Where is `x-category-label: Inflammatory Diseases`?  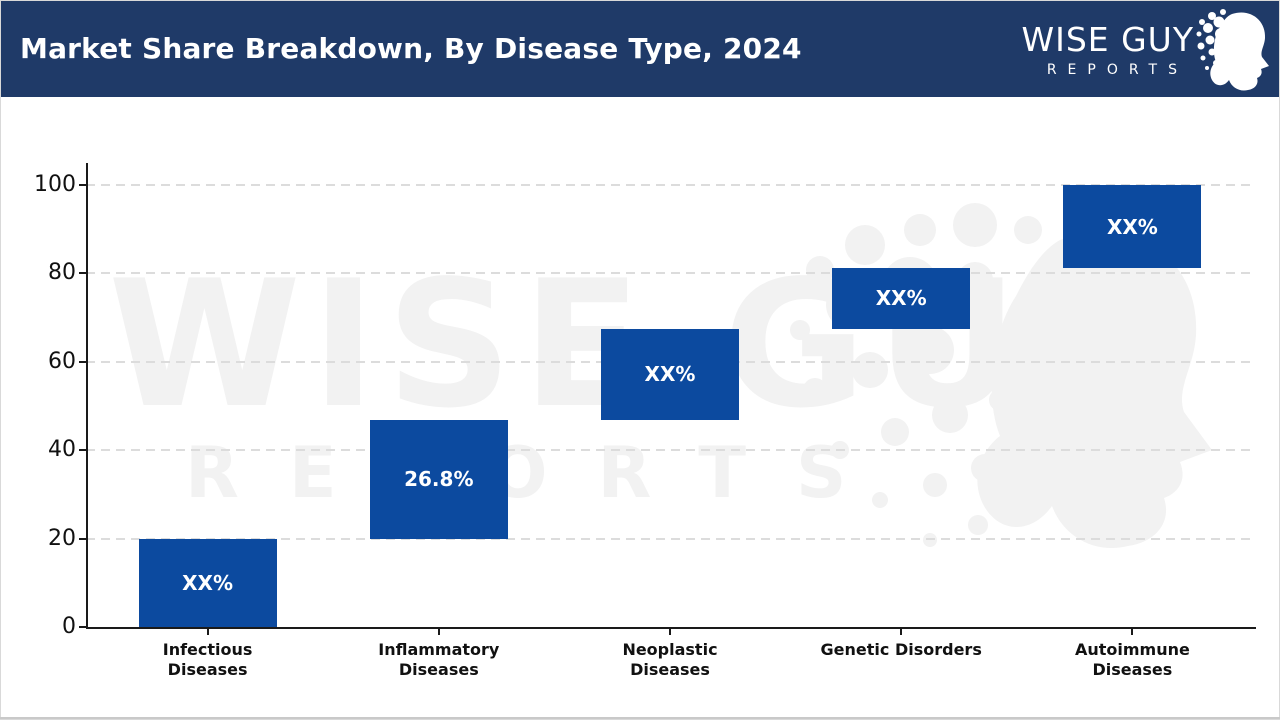 x-category-label: Inflammatory Diseases is located at coordinates (439, 659).